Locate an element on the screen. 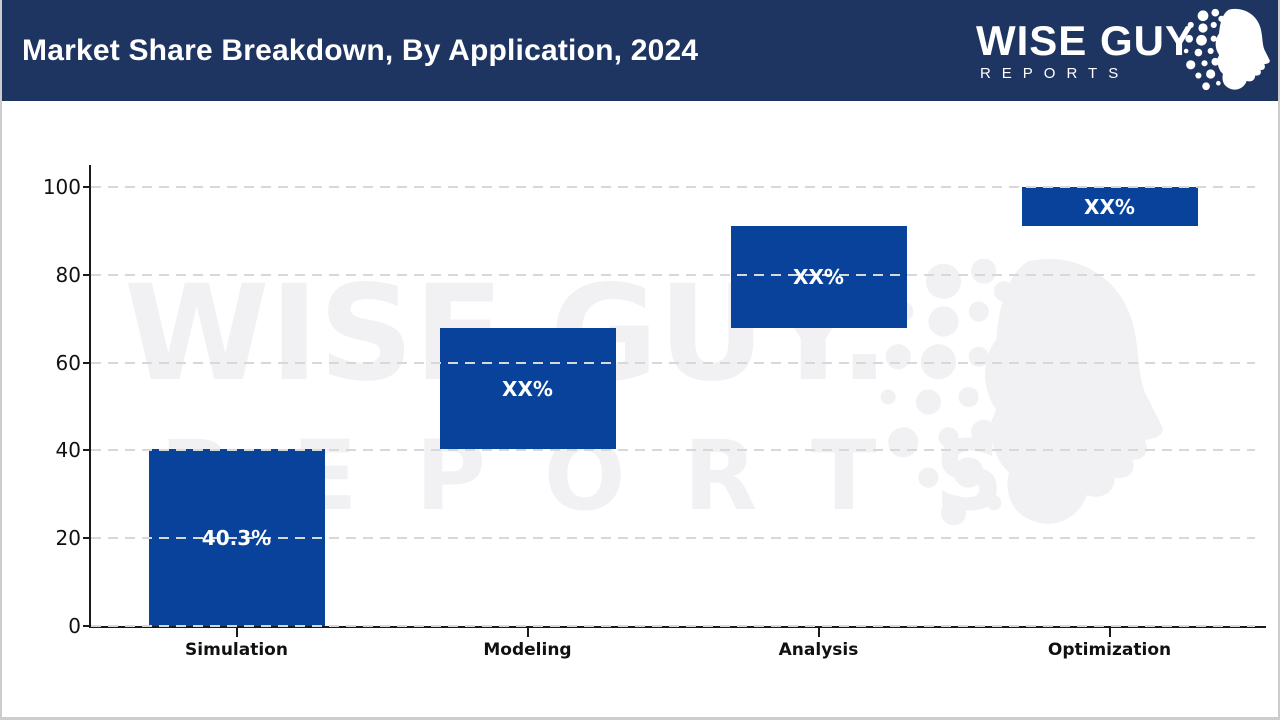  wiseguy-logo: WISE GUY REPORTS is located at coordinates (1126, 51).